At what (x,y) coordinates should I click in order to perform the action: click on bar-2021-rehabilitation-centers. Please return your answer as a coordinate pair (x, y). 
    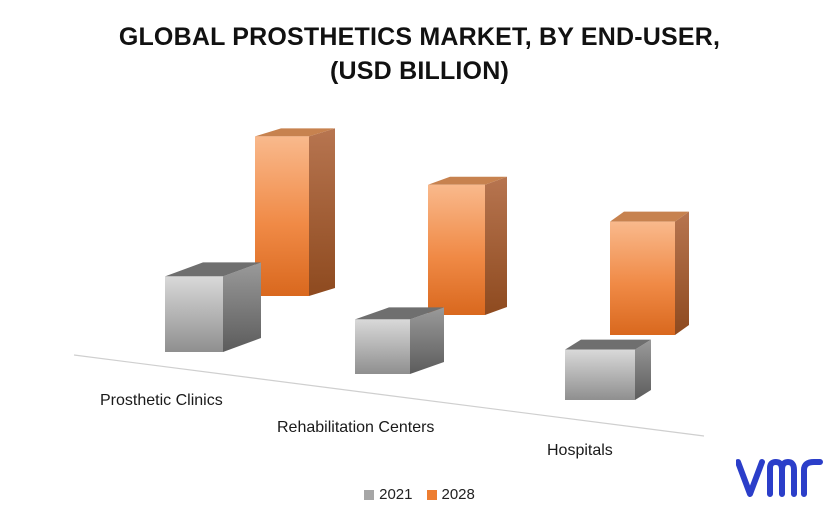
    Looking at the image, I should click on (399, 340).